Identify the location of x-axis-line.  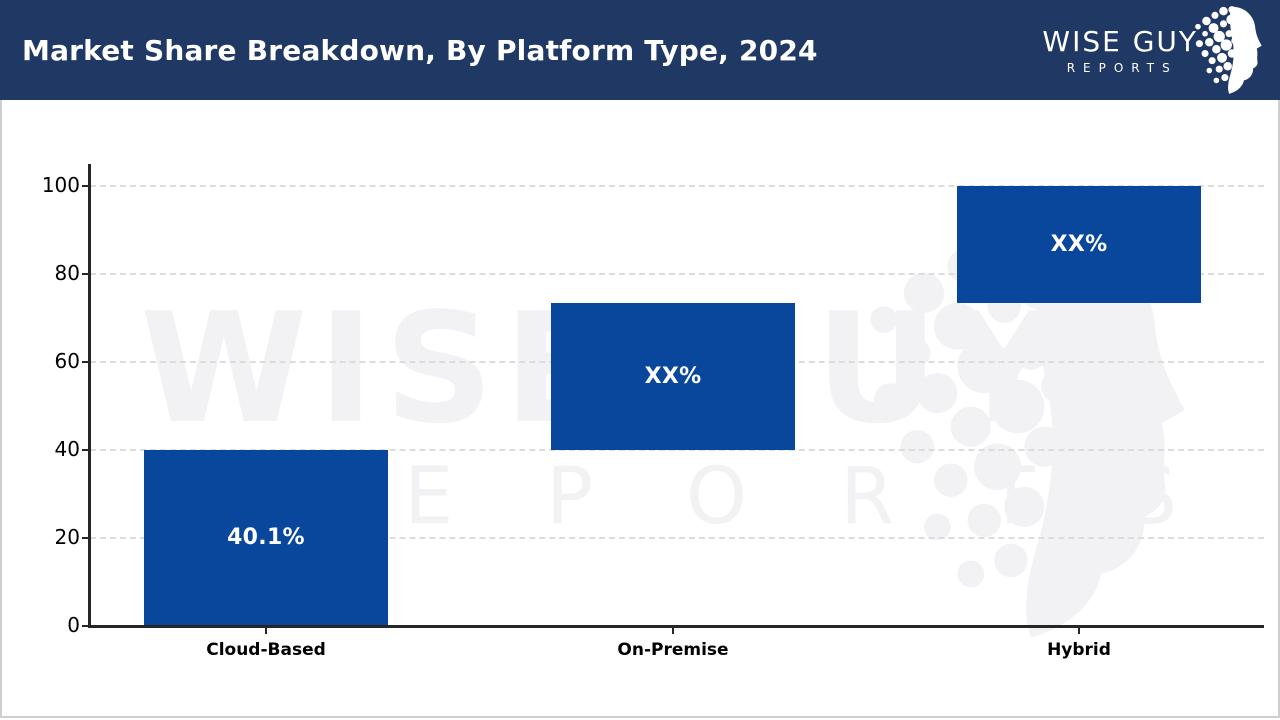
(676, 626).